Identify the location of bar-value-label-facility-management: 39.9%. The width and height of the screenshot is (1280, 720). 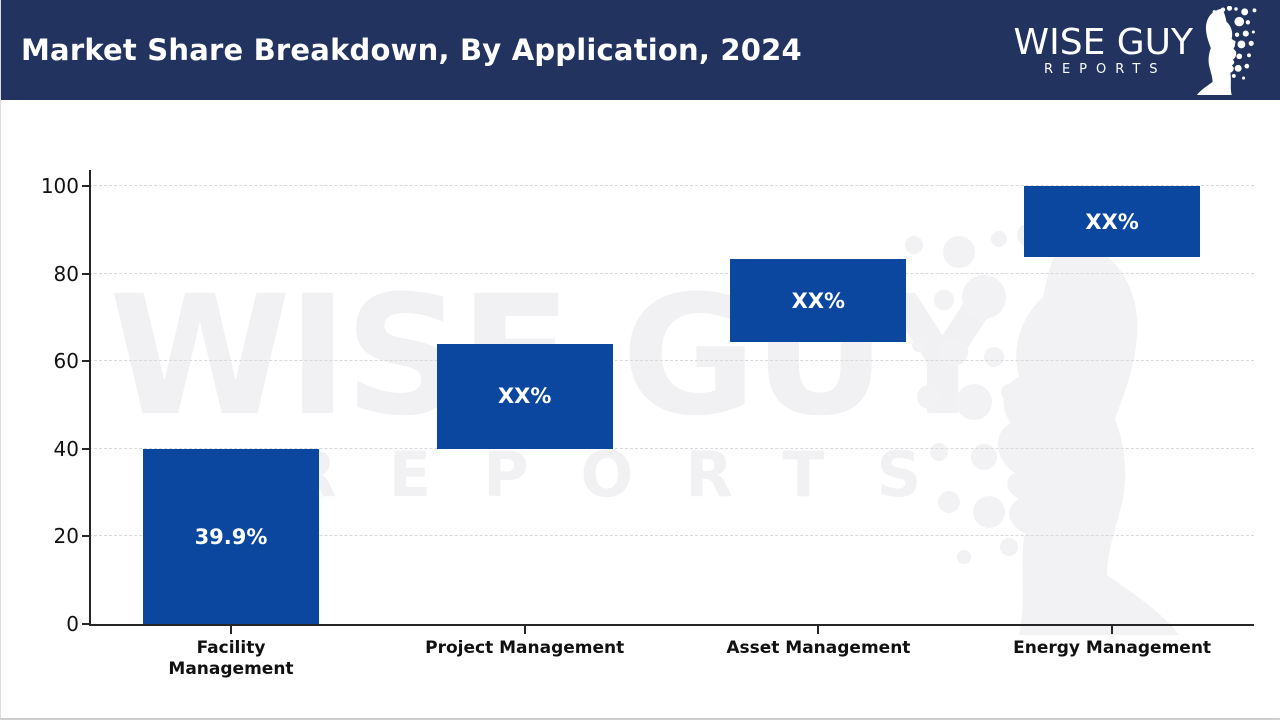
(231, 536).